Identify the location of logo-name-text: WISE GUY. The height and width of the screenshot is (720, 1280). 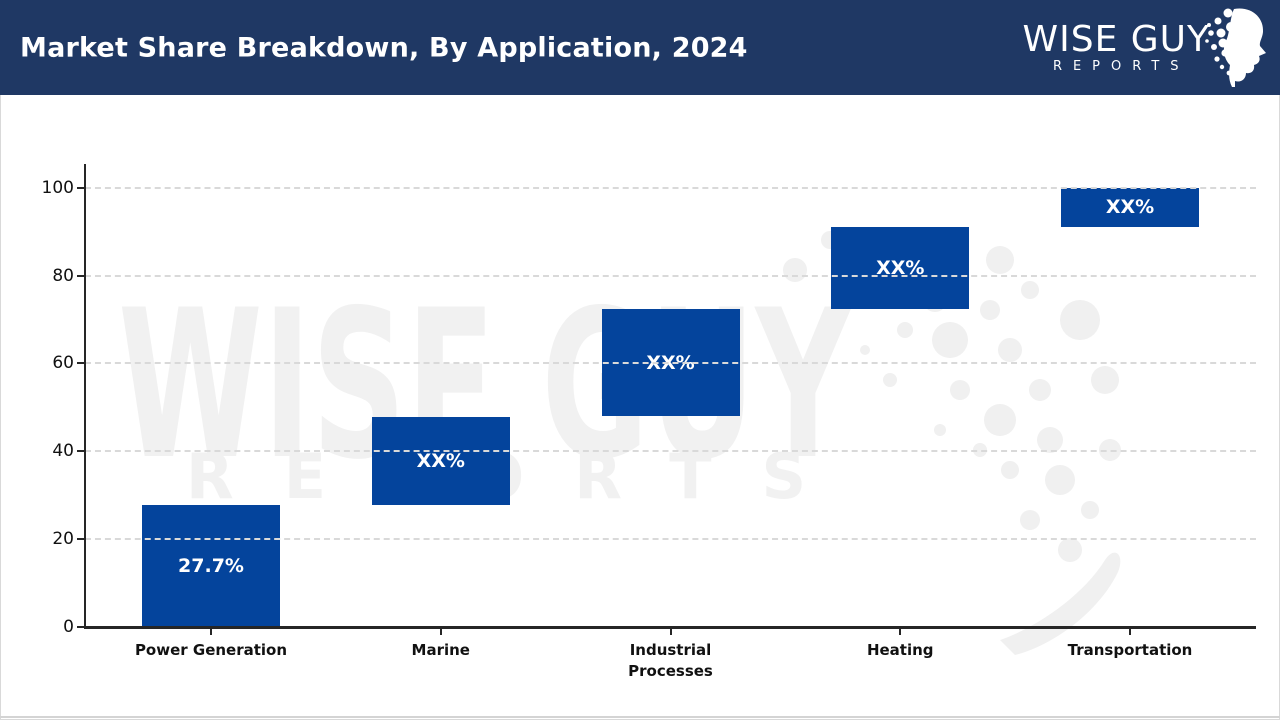
(1116, 39).